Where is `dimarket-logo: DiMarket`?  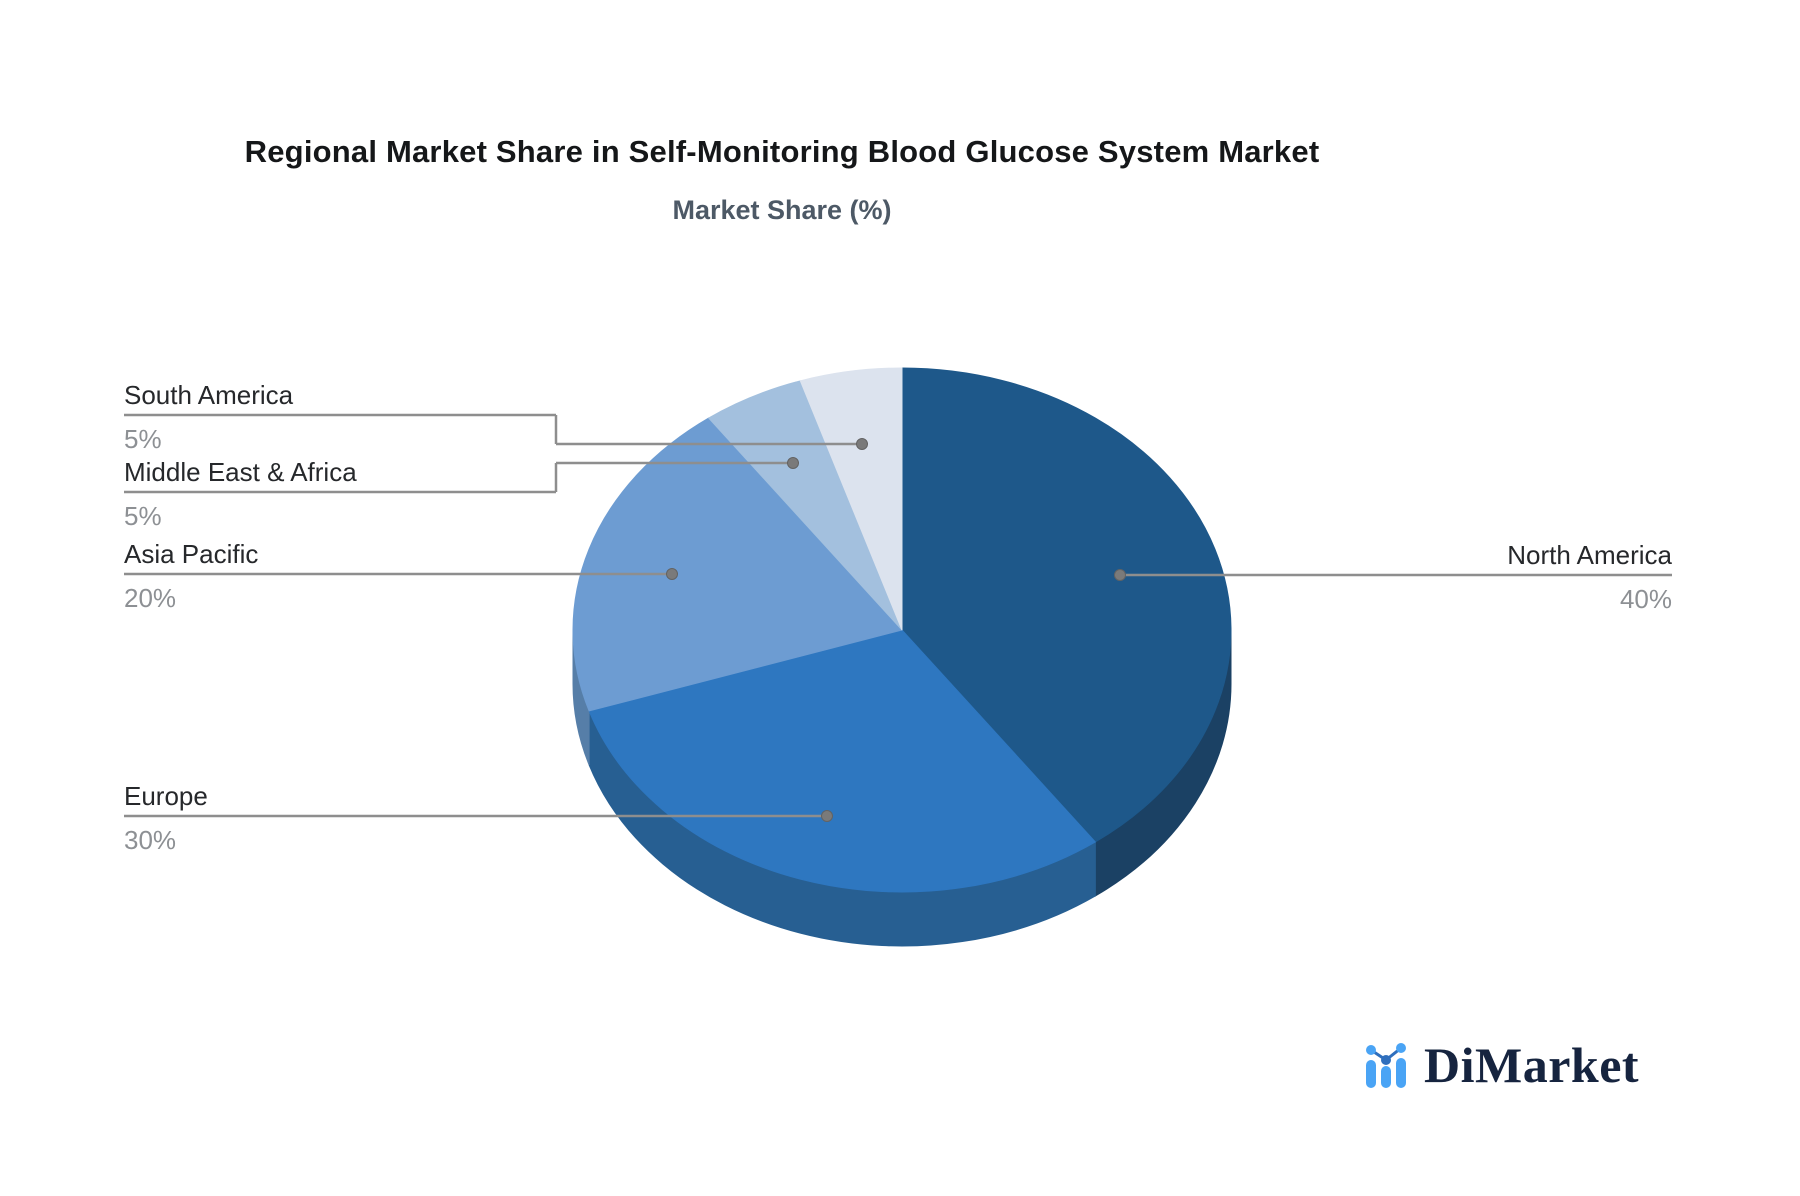
dimarket-logo: DiMarket is located at coordinates (1500, 1064).